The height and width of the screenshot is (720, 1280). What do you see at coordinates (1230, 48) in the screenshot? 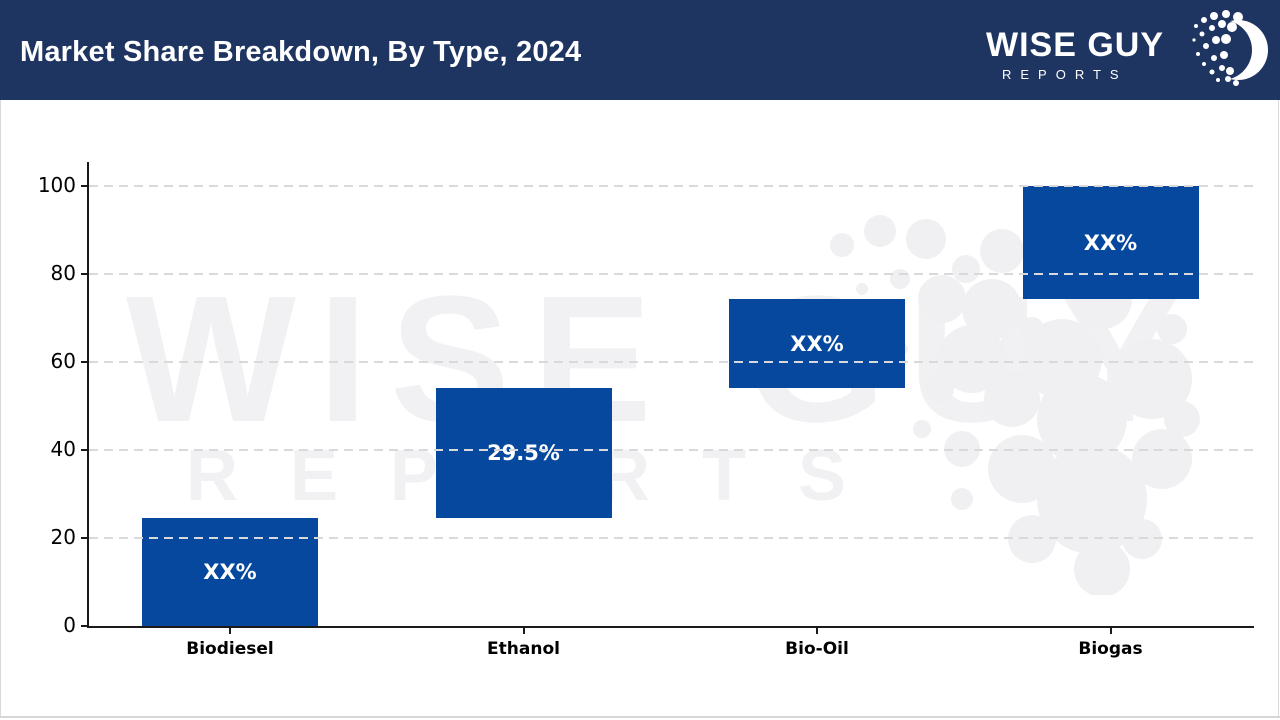
I see `logo-dotted-head-icon` at bounding box center [1230, 48].